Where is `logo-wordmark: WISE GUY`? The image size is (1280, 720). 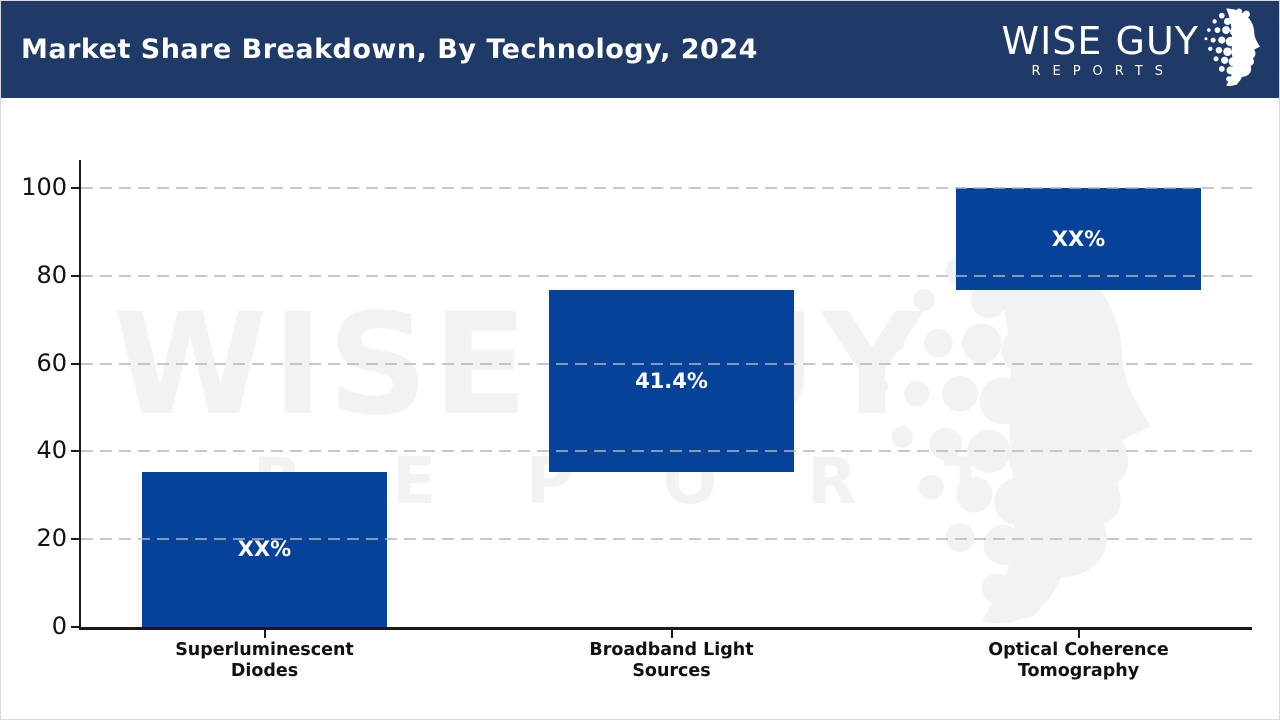
logo-wordmark: WISE GUY is located at coordinates (1100, 40).